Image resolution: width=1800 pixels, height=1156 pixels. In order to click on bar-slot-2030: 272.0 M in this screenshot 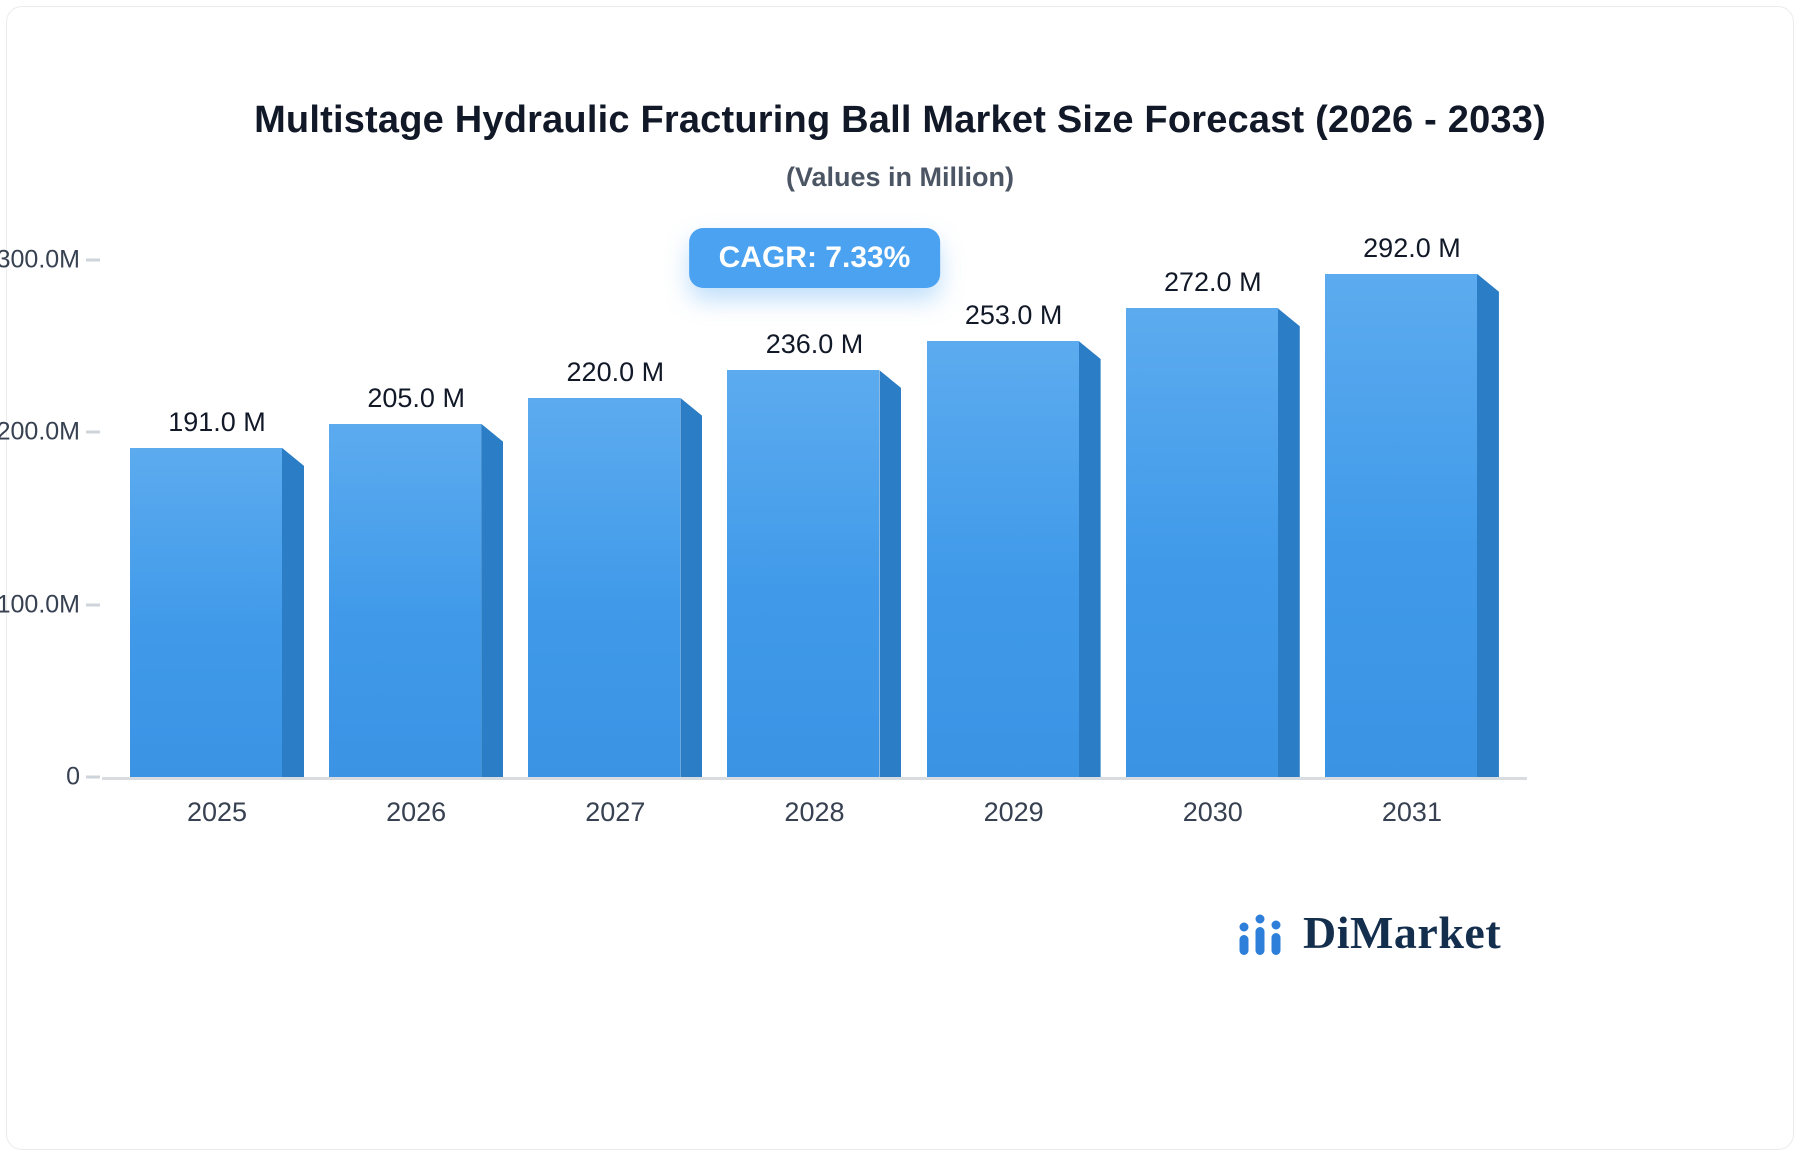, I will do `click(1213, 522)`.